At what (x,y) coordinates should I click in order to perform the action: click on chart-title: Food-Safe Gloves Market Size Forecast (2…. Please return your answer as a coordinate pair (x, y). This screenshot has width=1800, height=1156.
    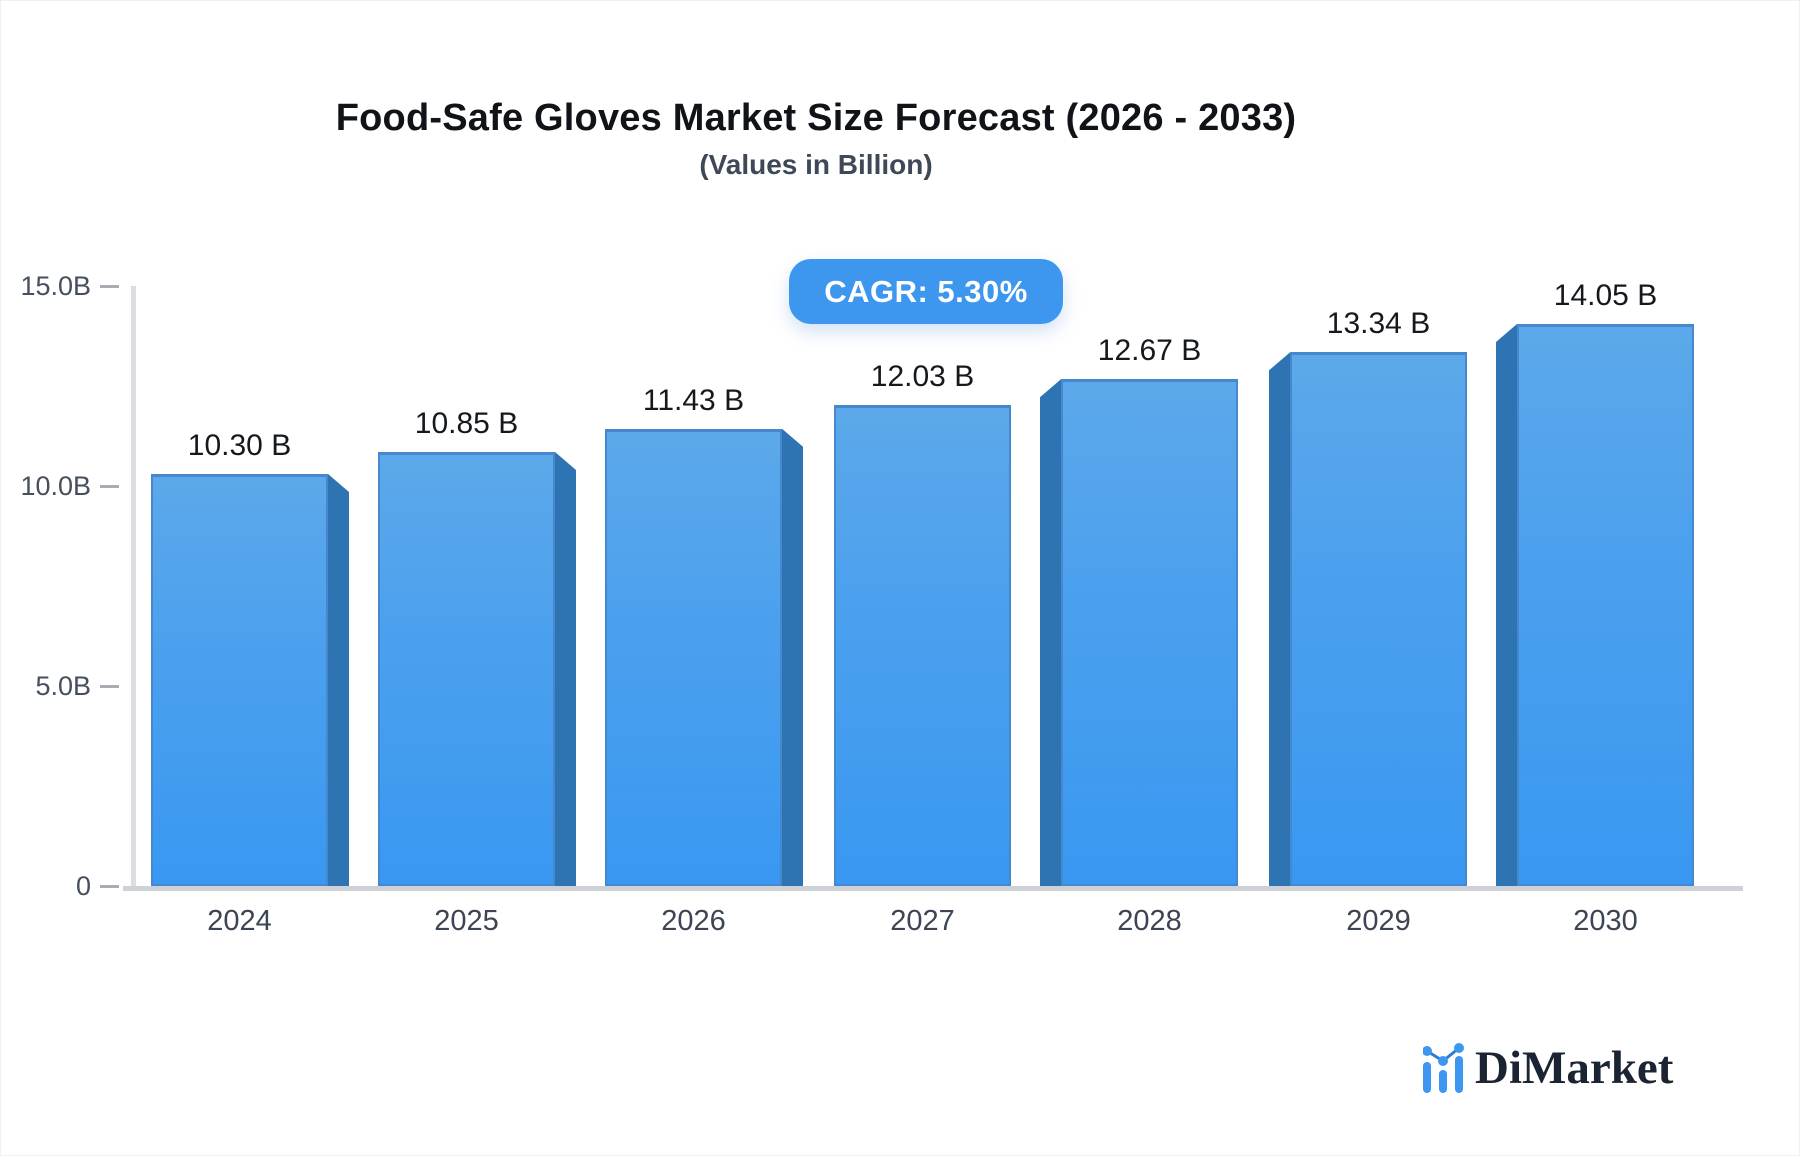
    Looking at the image, I should click on (816, 118).